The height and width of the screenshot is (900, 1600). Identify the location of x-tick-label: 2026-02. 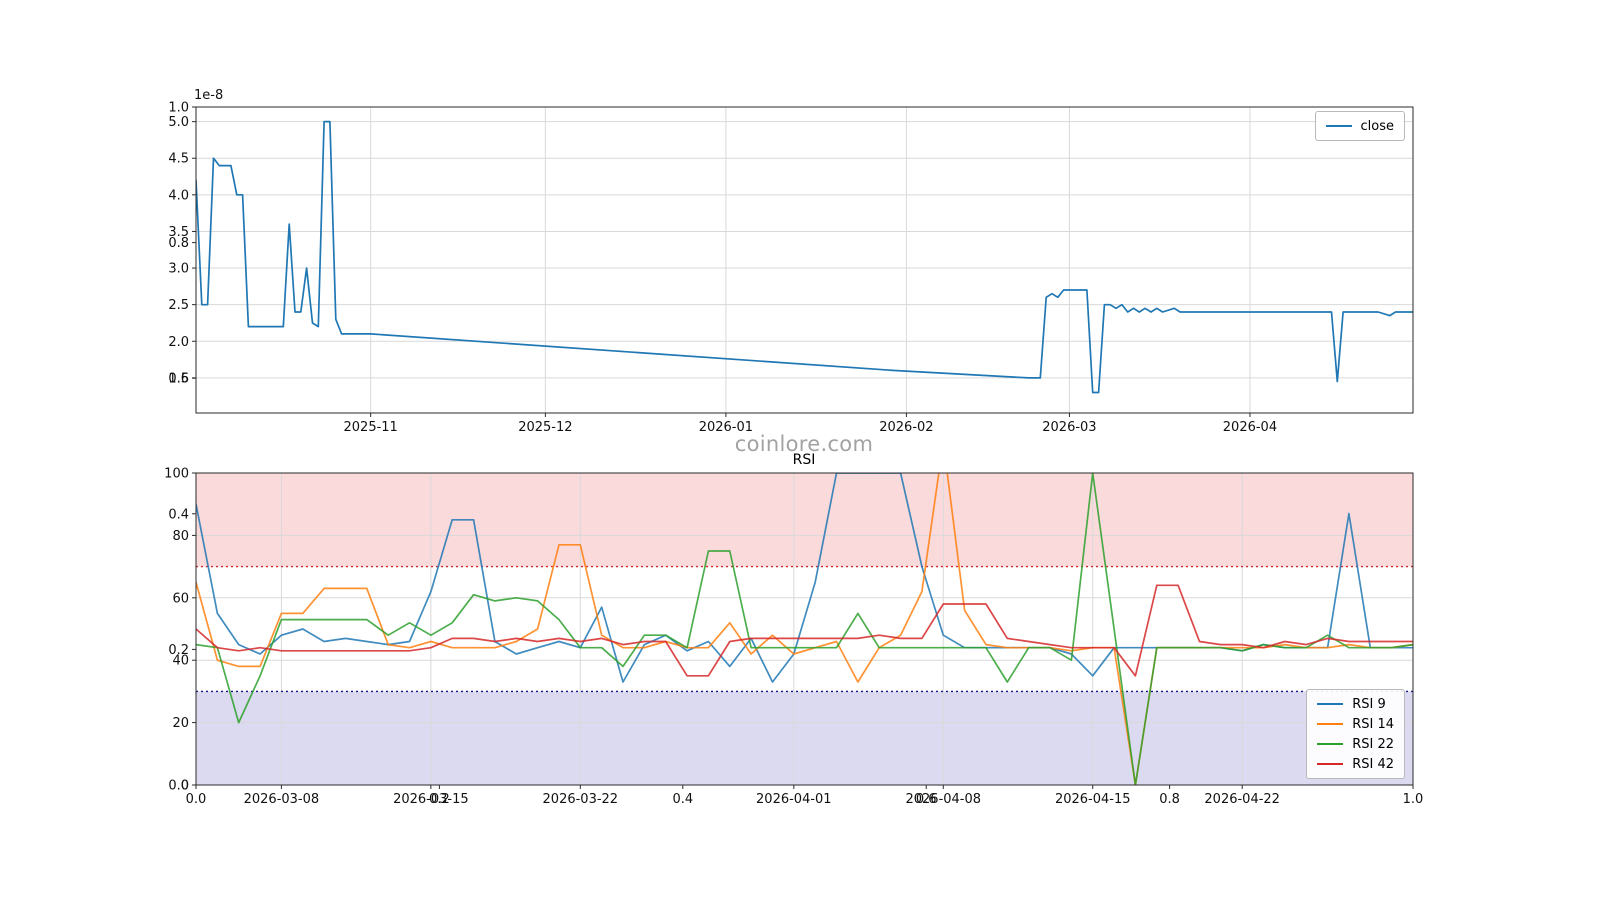
(906, 427).